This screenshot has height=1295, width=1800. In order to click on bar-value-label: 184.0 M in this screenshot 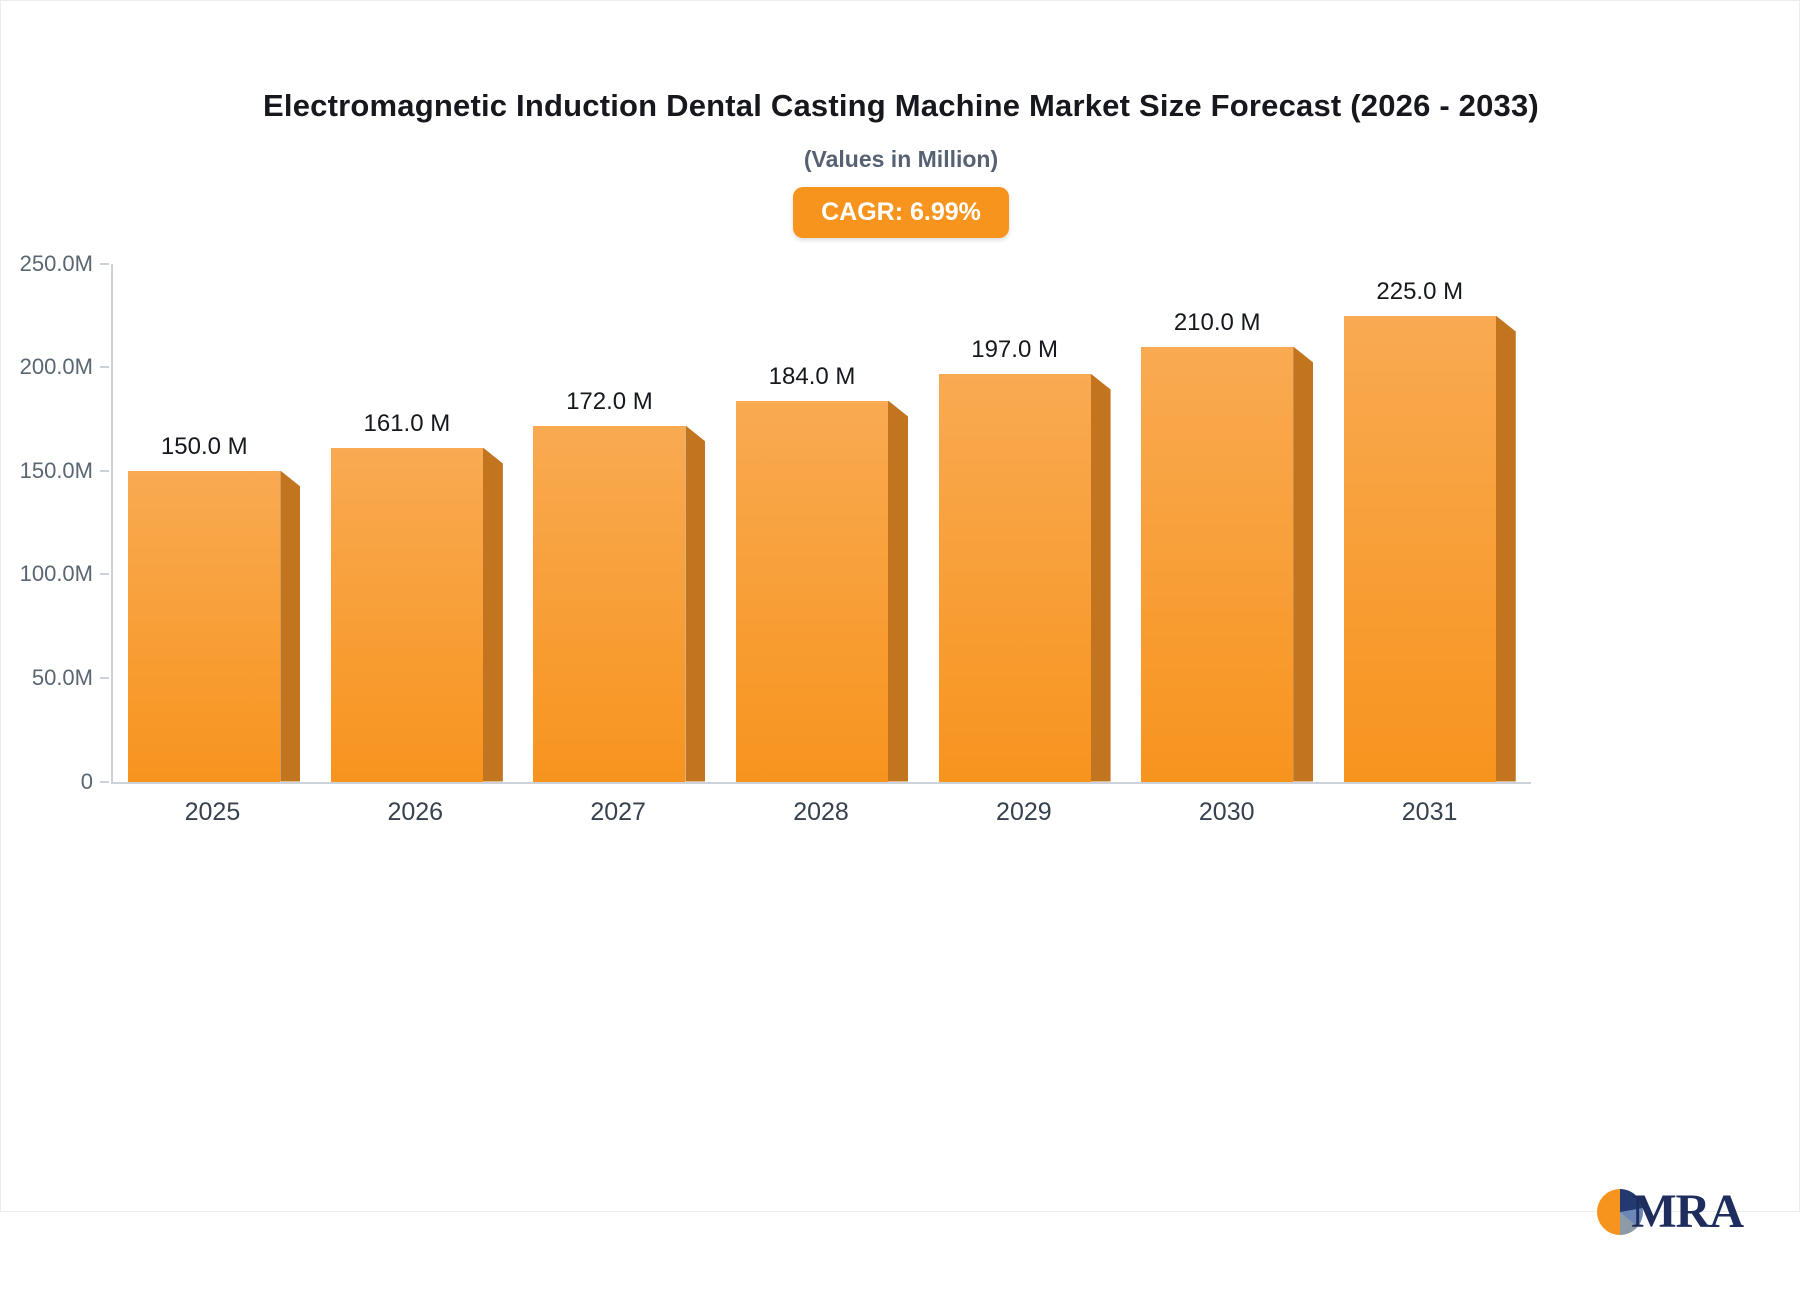, I will do `click(812, 376)`.